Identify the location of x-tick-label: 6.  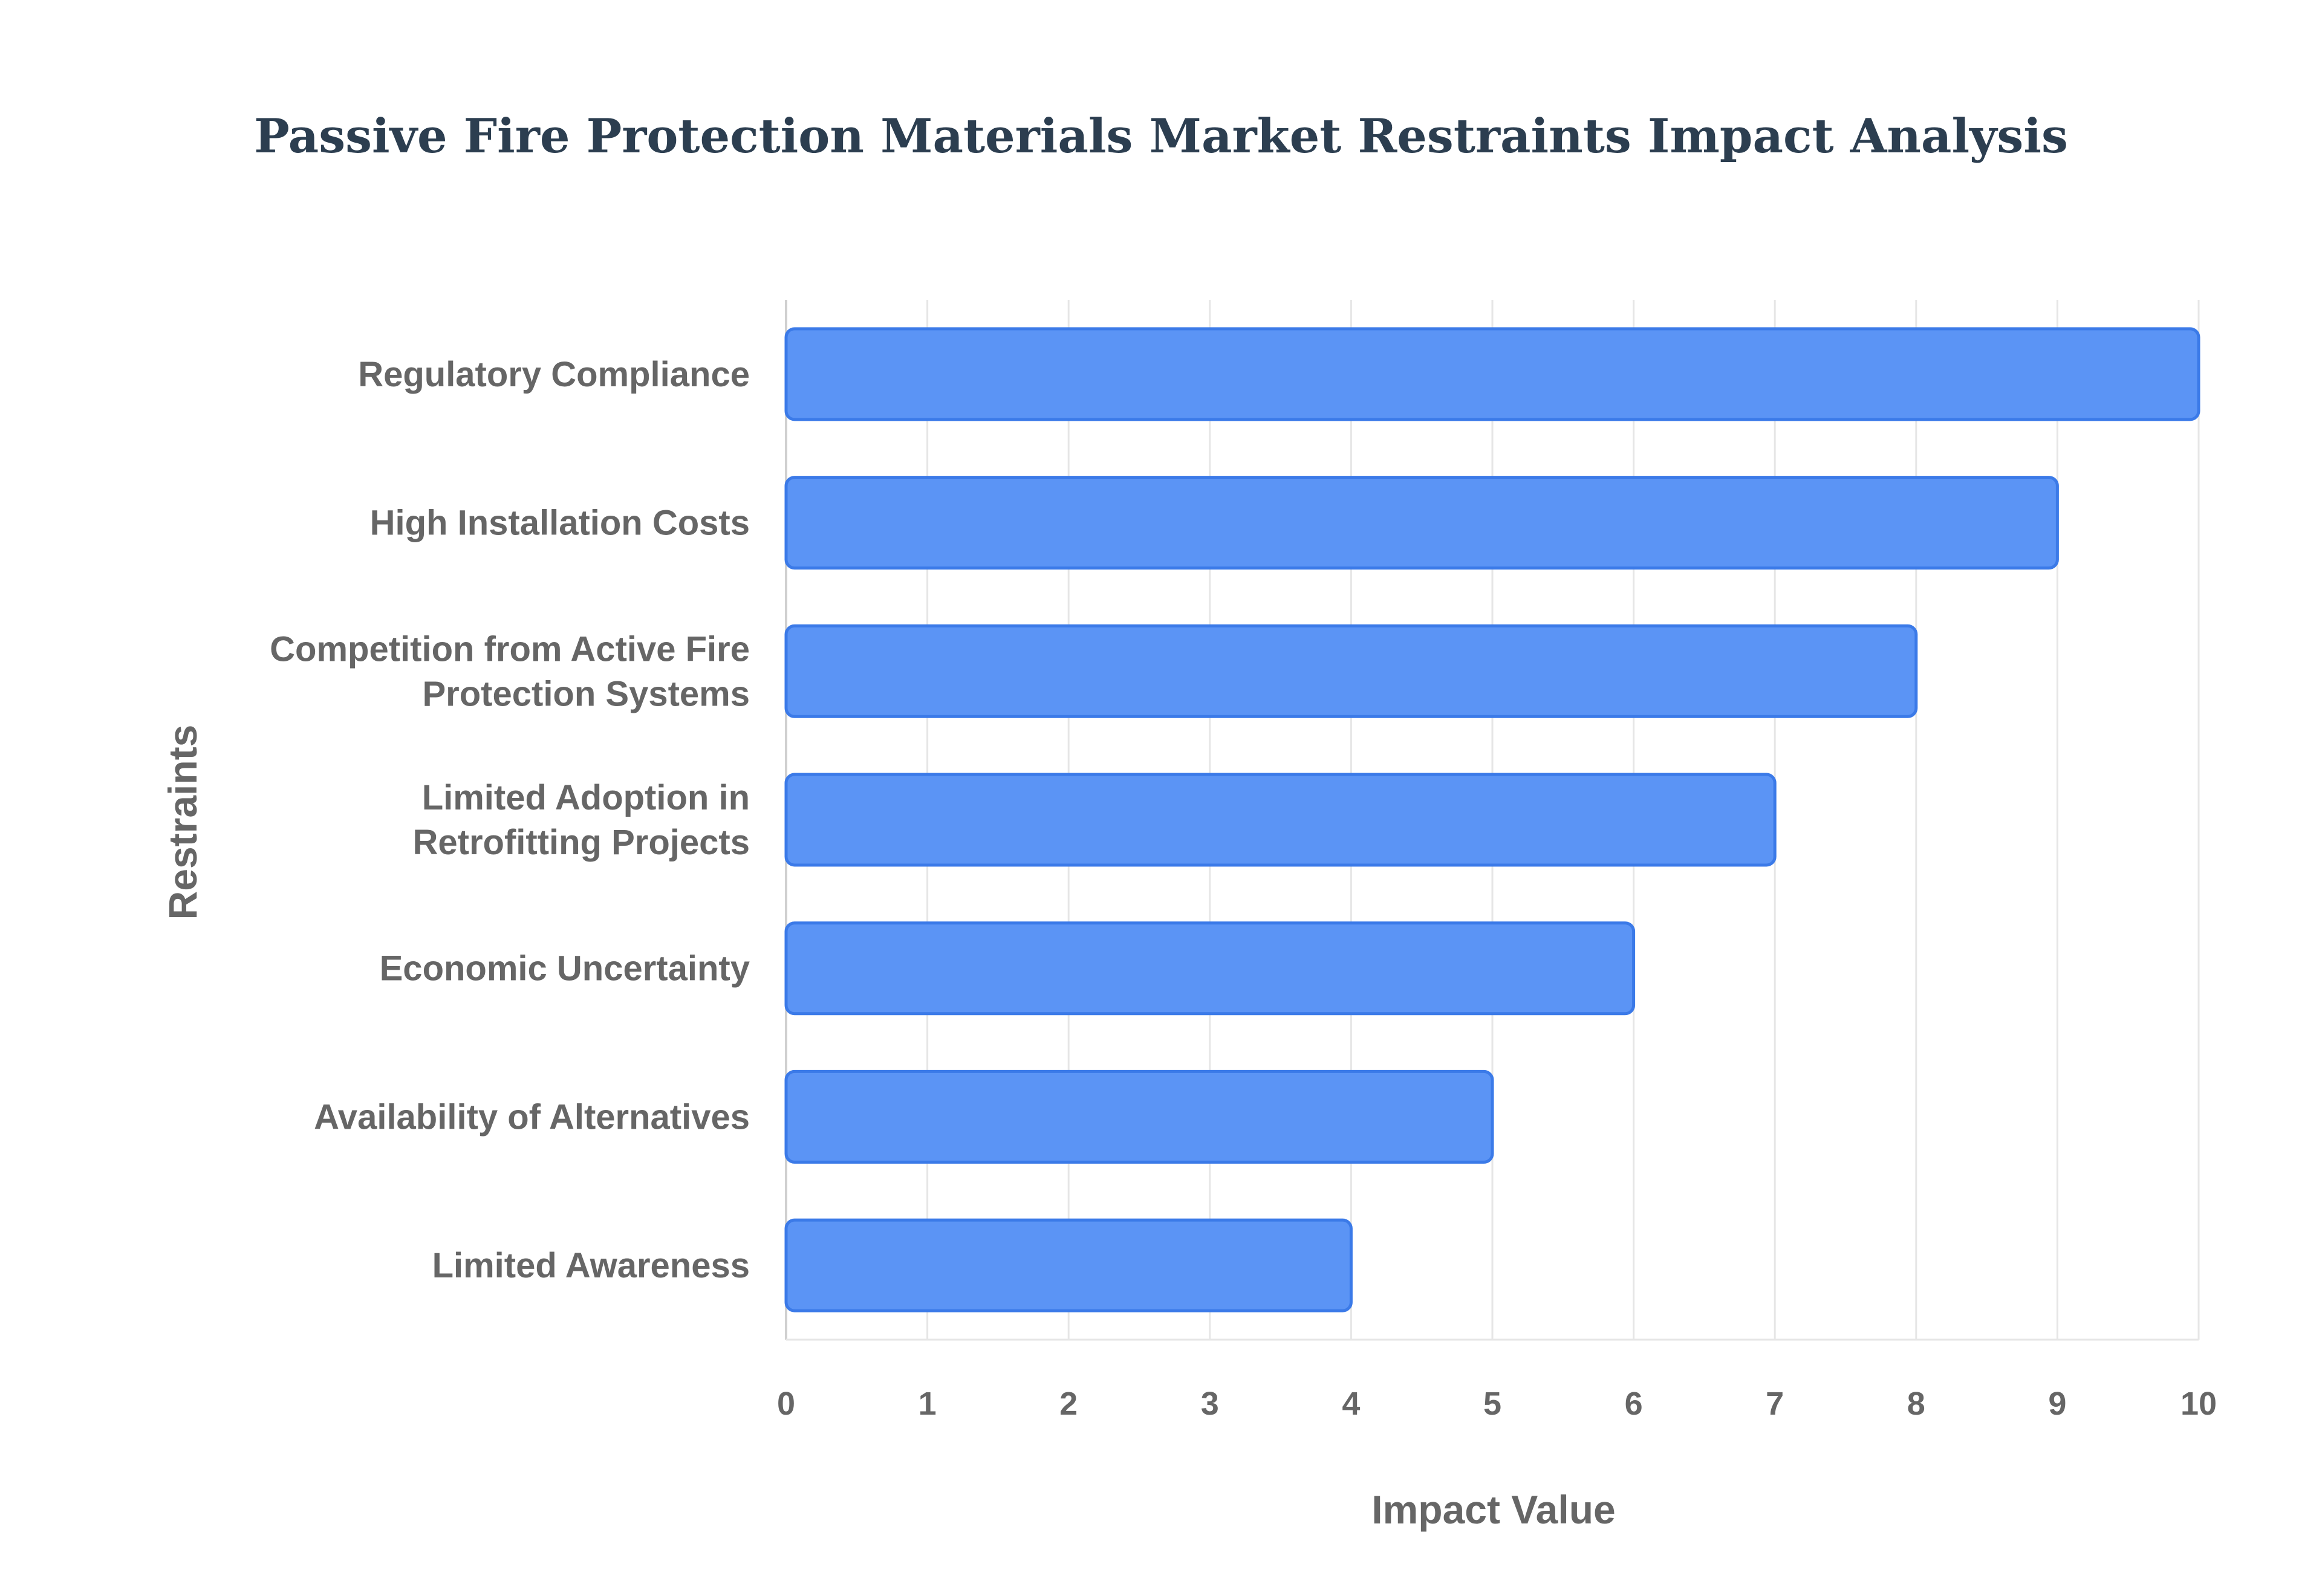
(1634, 1404).